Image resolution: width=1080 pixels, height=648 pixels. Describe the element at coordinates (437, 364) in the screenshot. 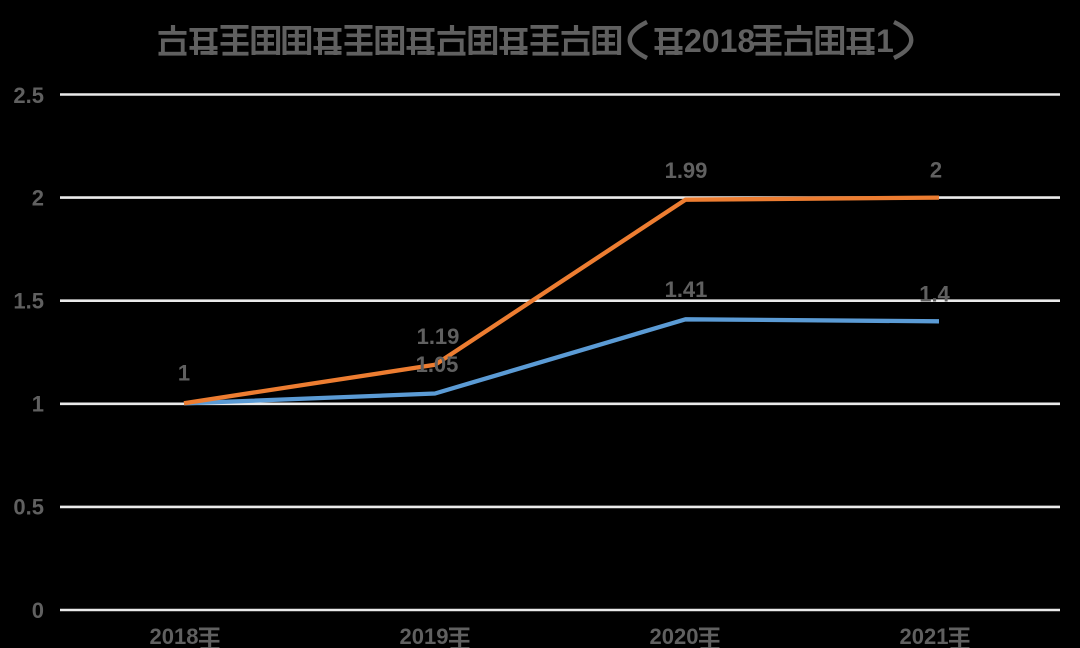

I see `svg-text: 1.05` at that location.